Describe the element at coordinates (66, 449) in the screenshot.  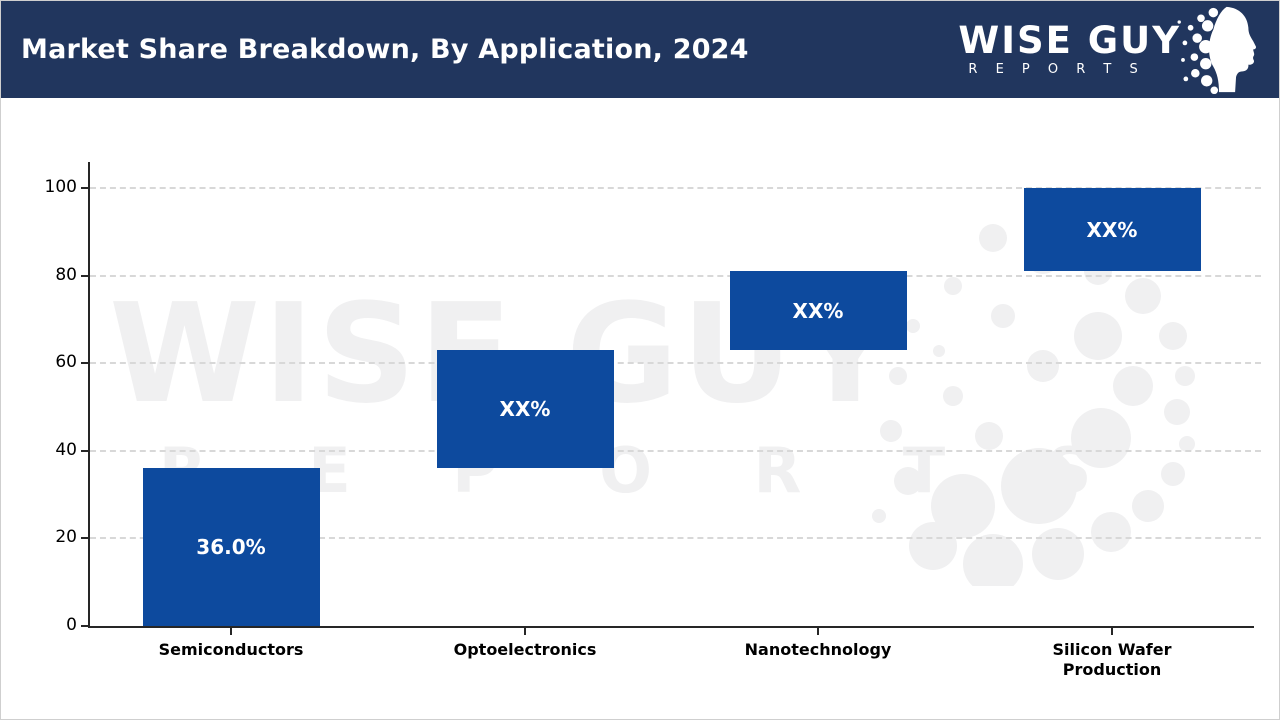
I see `y-tick-label-40: 40` at that location.